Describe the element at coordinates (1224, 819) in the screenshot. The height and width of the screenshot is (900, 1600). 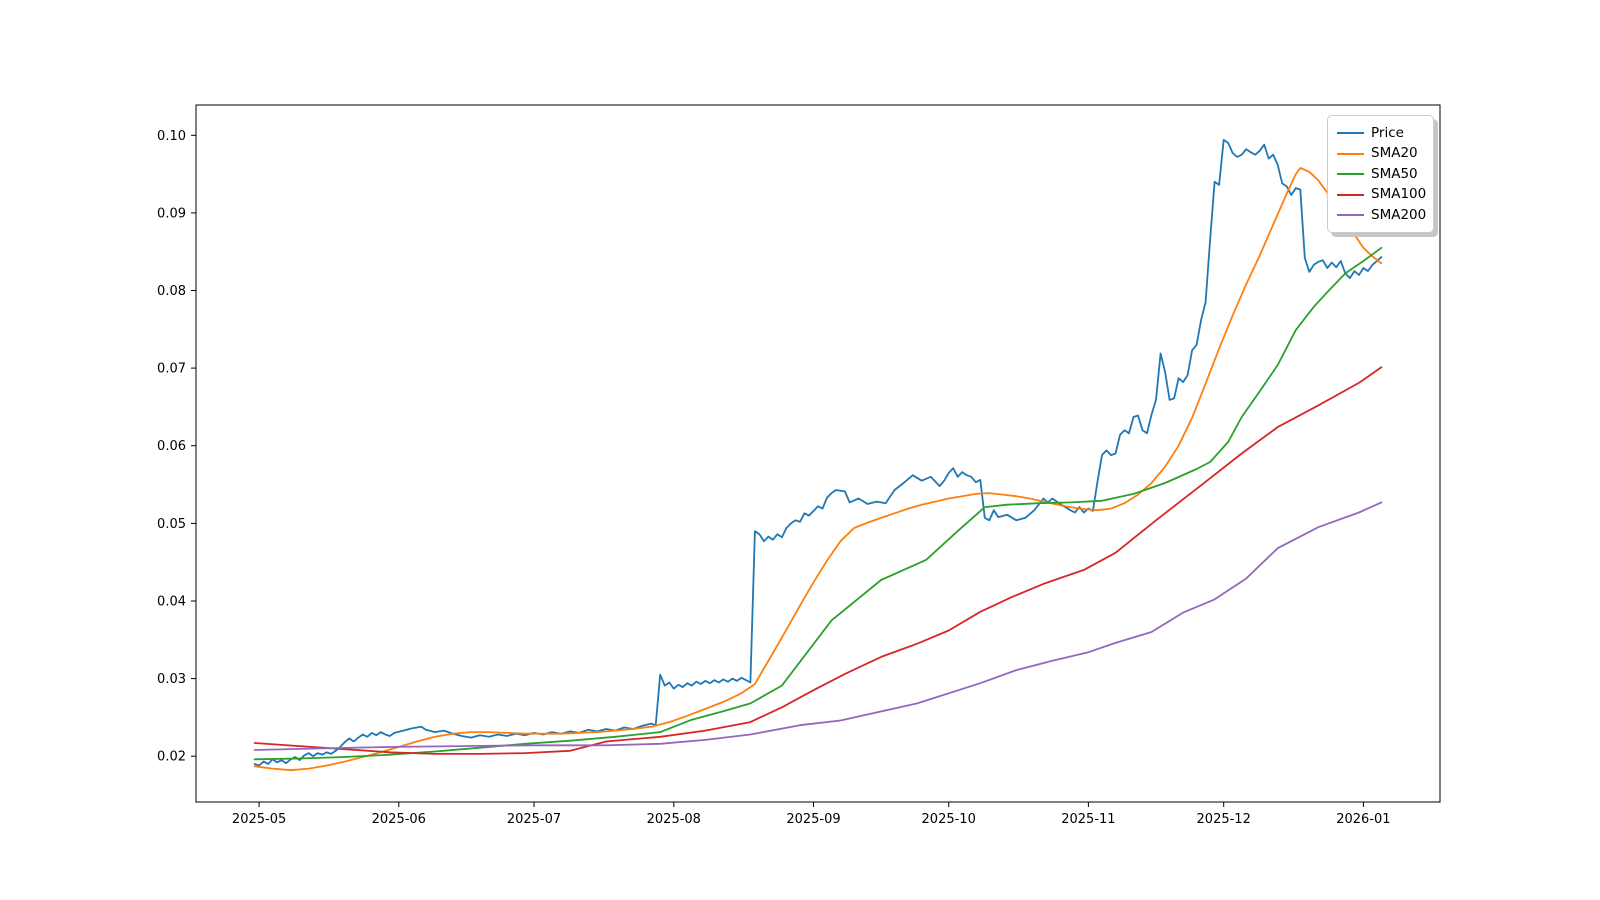
I see `x-tick-label: 2025-12` at that location.